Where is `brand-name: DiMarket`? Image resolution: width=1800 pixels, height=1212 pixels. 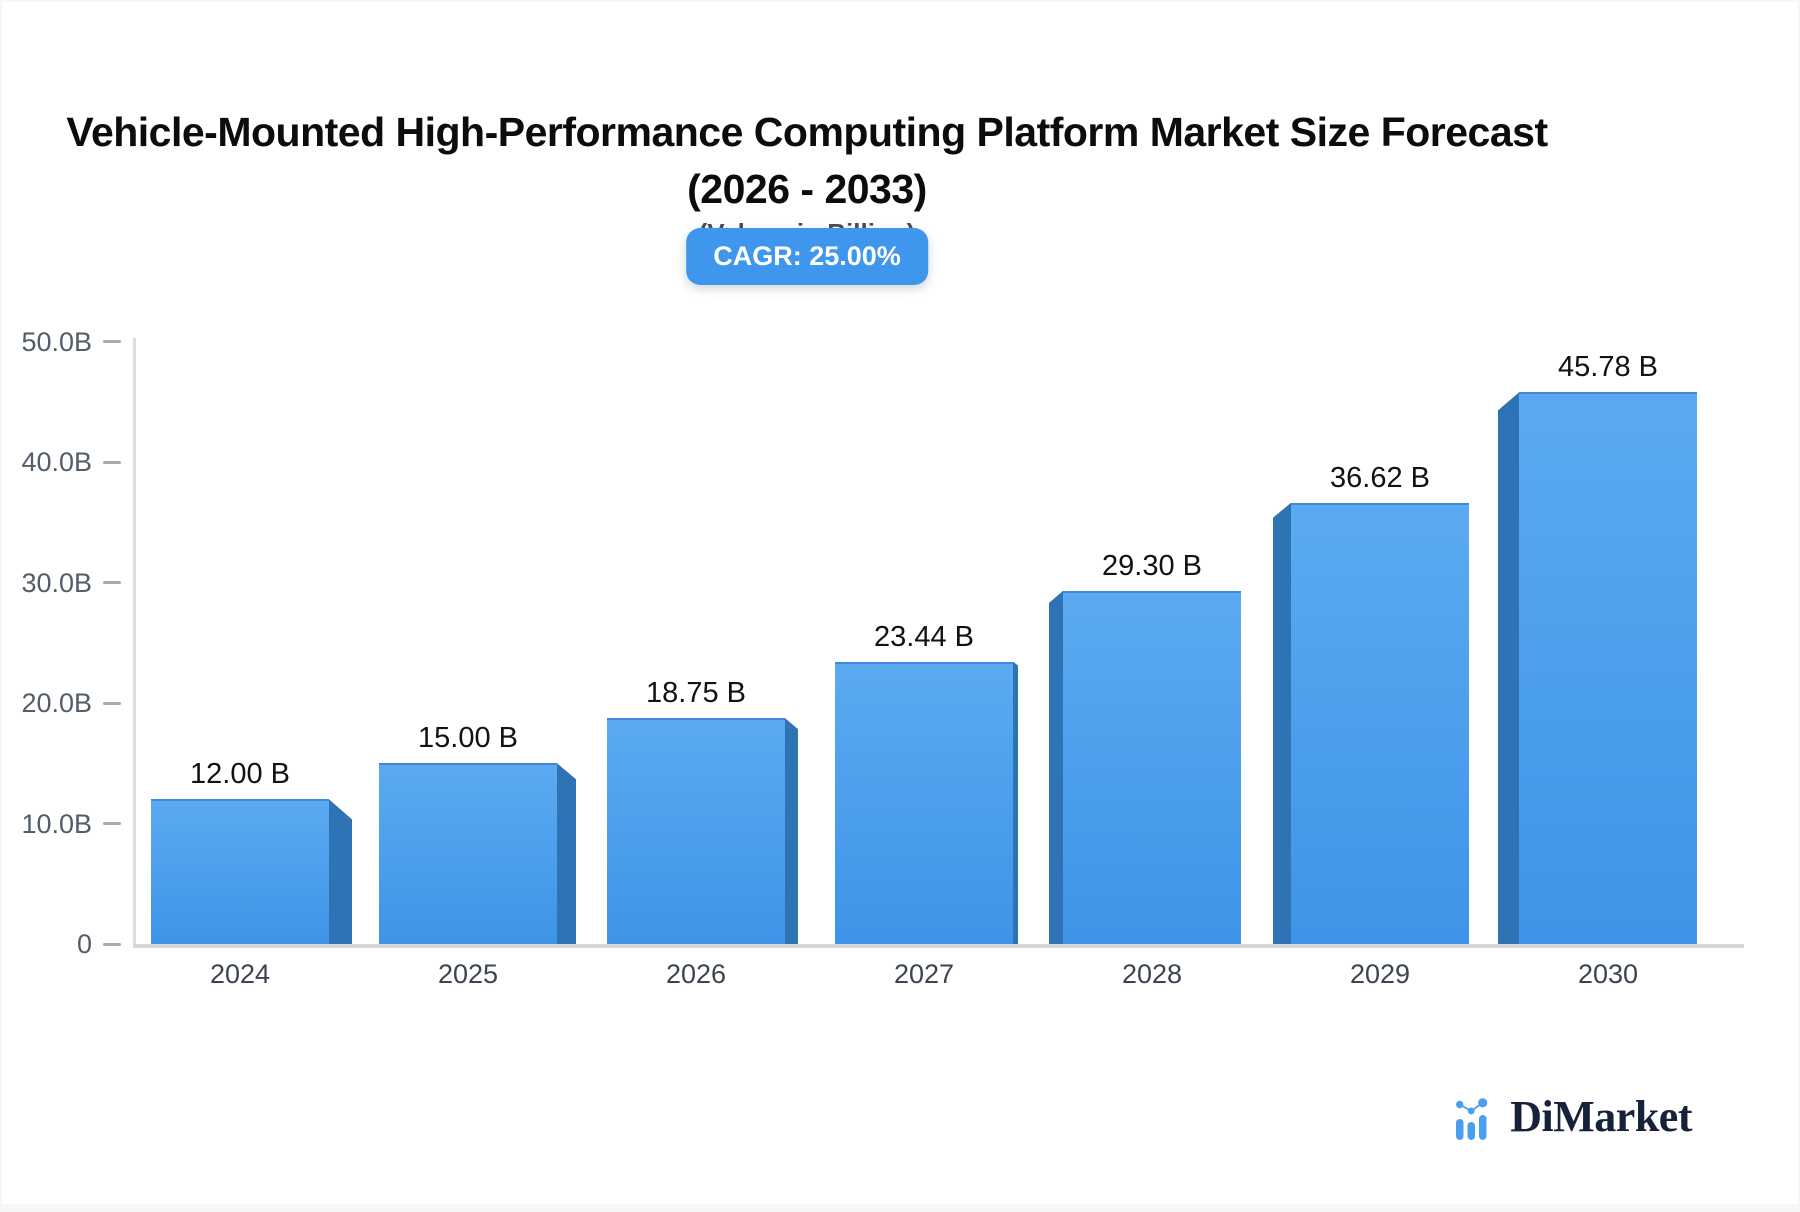
brand-name: DiMarket is located at coordinates (1601, 1116).